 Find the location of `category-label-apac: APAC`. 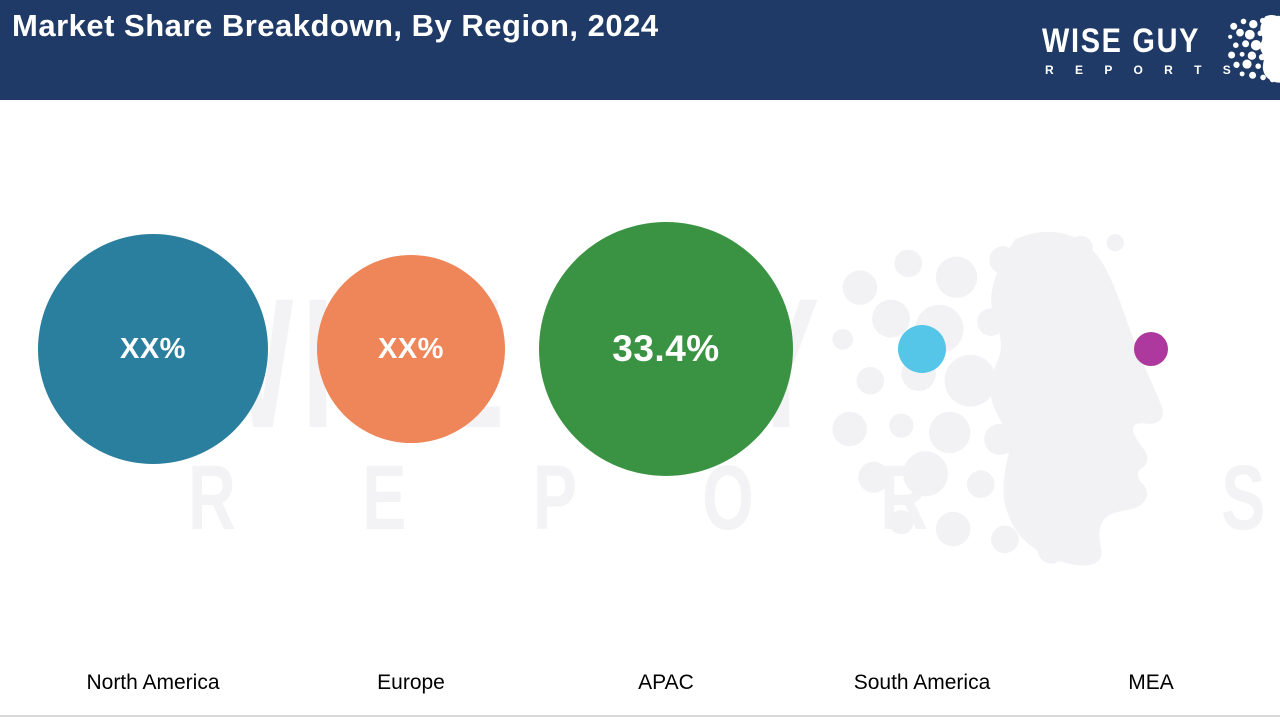

category-label-apac: APAC is located at coordinates (666, 682).